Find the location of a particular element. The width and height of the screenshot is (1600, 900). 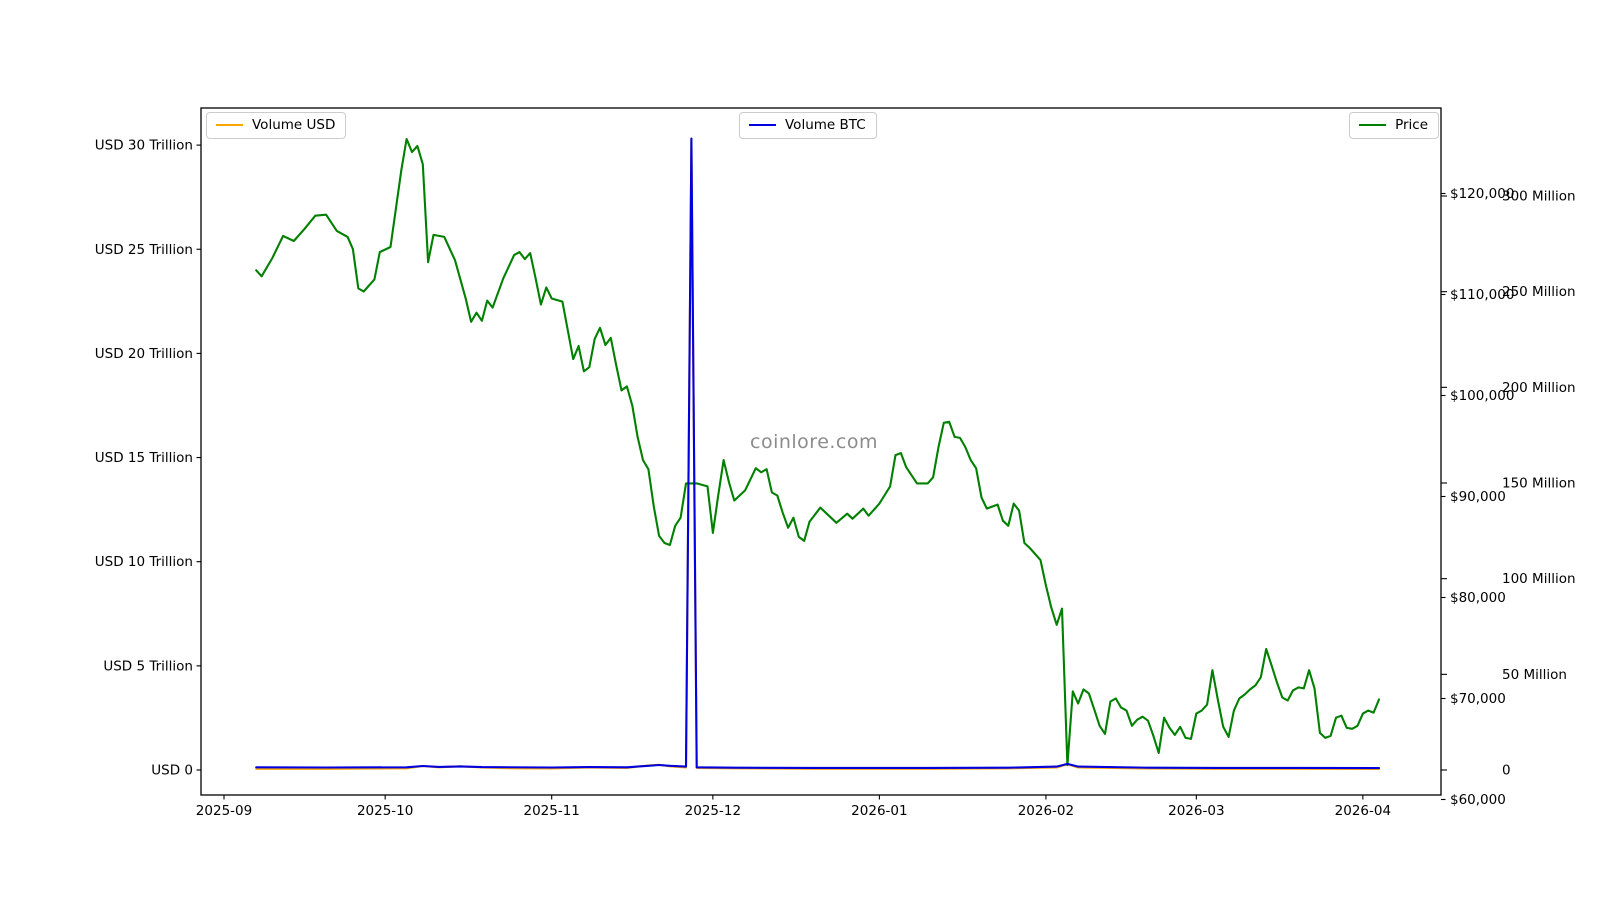

volume-usd-line-swatch is located at coordinates (229, 125).